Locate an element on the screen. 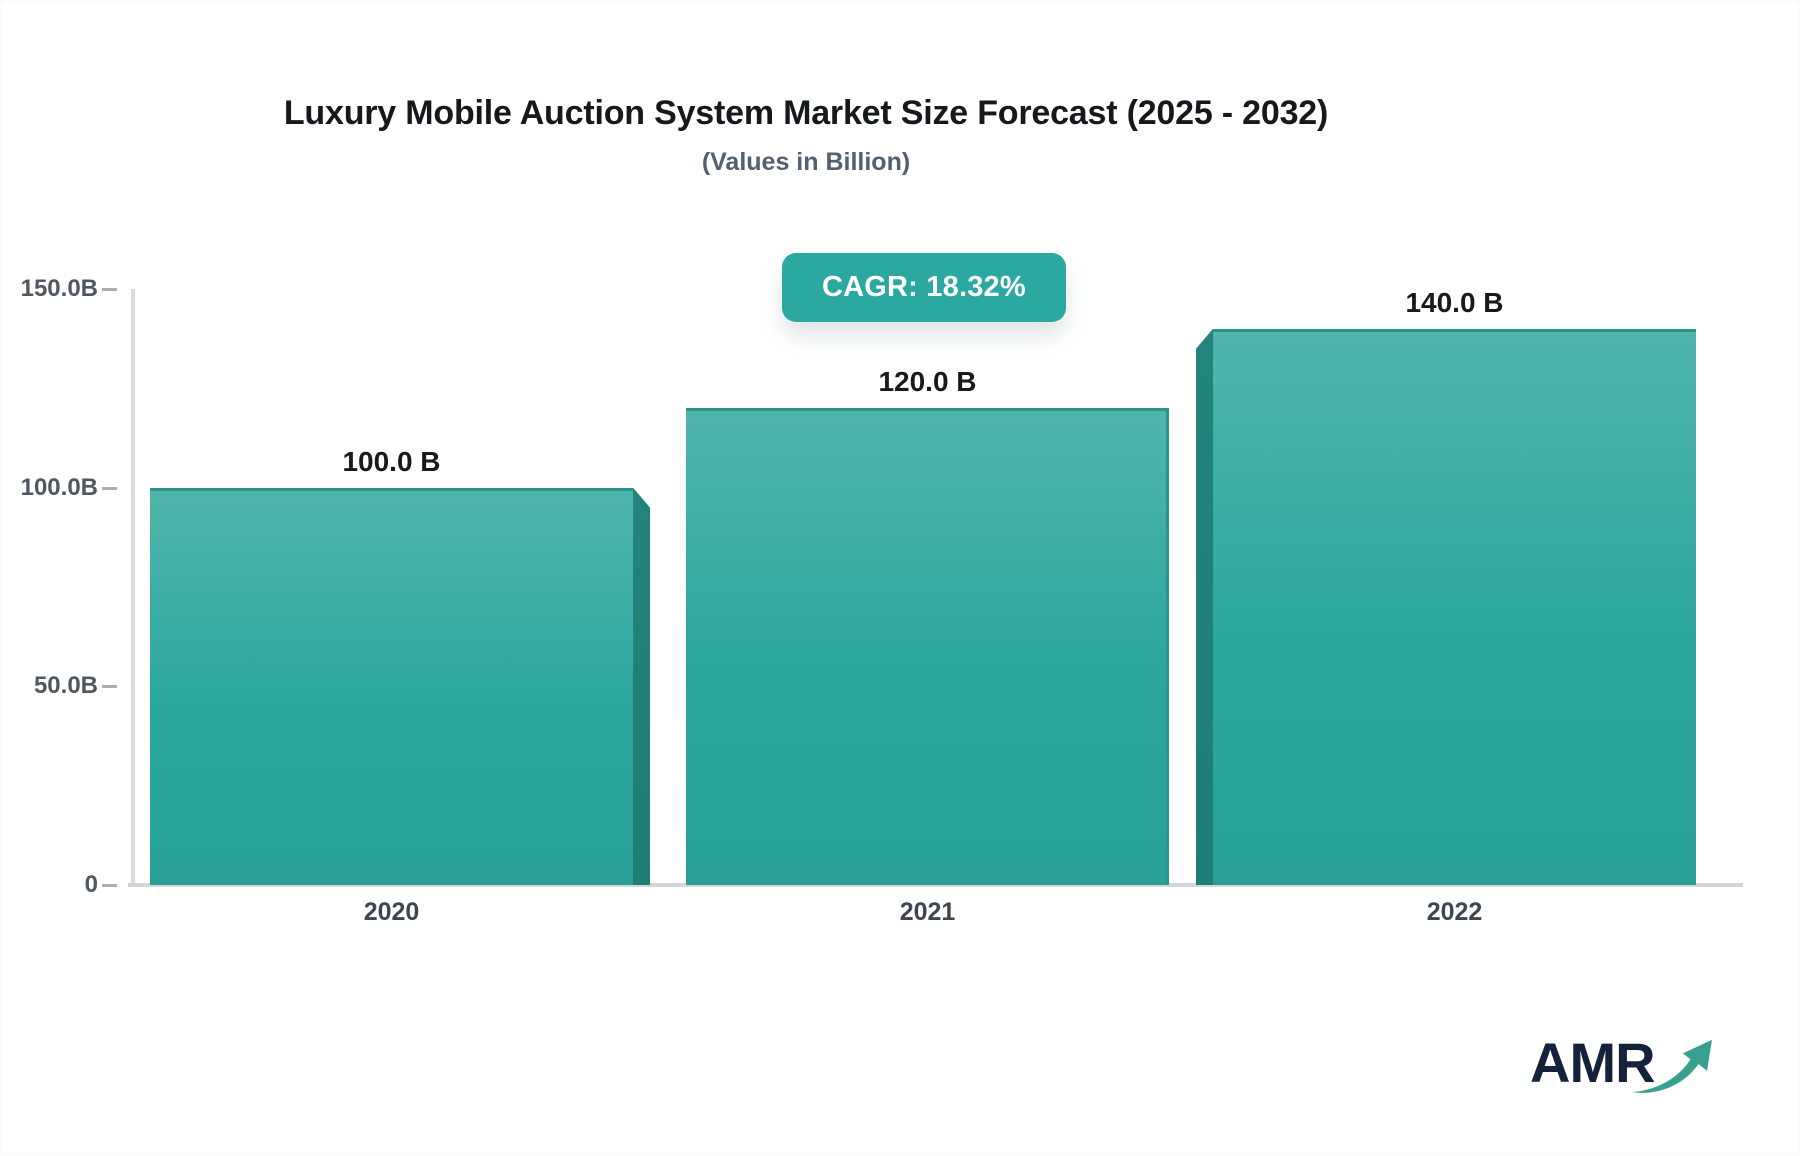 The width and height of the screenshot is (1800, 1156). x-axis-label: 2021 is located at coordinates (927, 912).